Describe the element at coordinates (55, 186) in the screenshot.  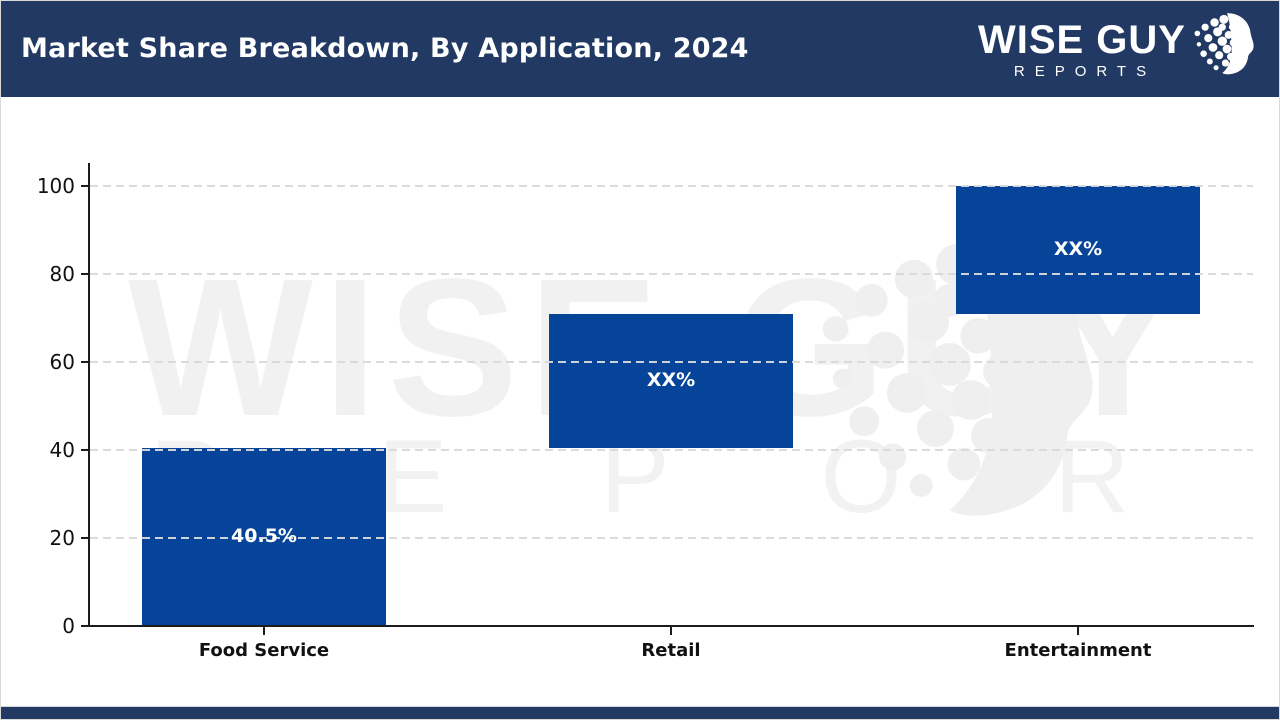
I see `y-tick-label-100: 100` at that location.